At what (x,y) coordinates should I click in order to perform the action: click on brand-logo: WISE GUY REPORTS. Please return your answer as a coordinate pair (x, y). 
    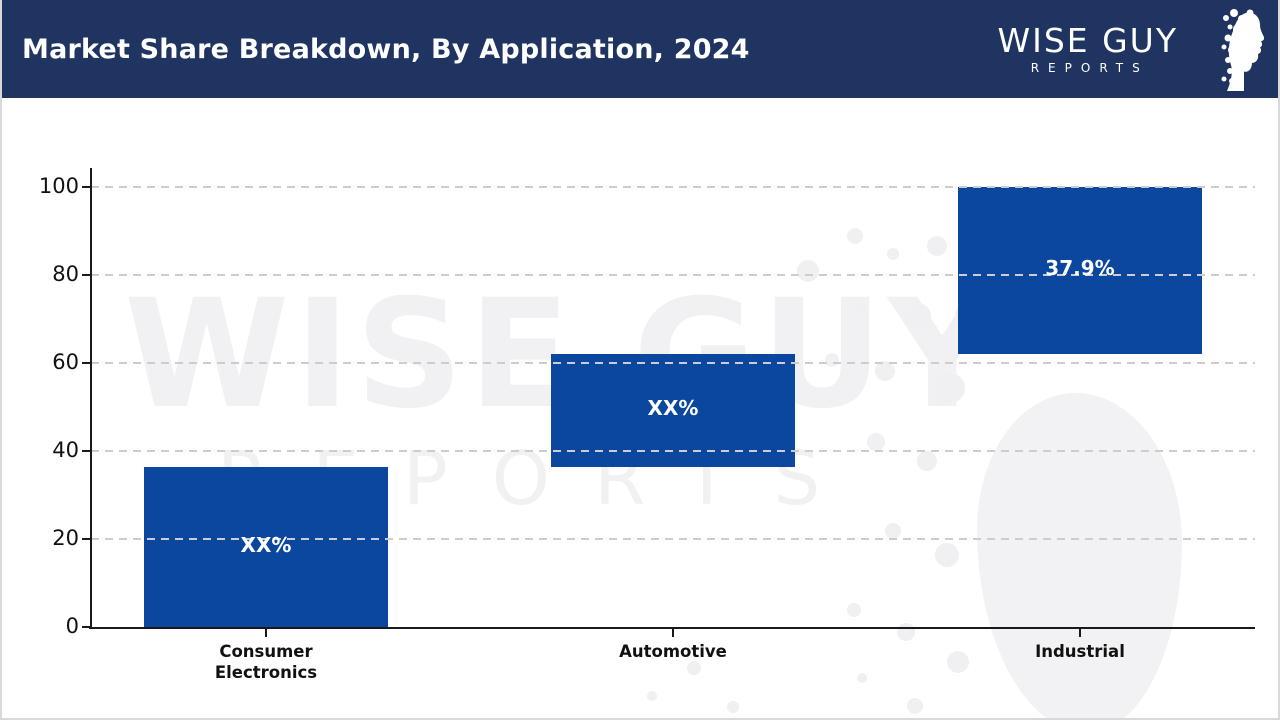
    Looking at the image, I should click on (1130, 49).